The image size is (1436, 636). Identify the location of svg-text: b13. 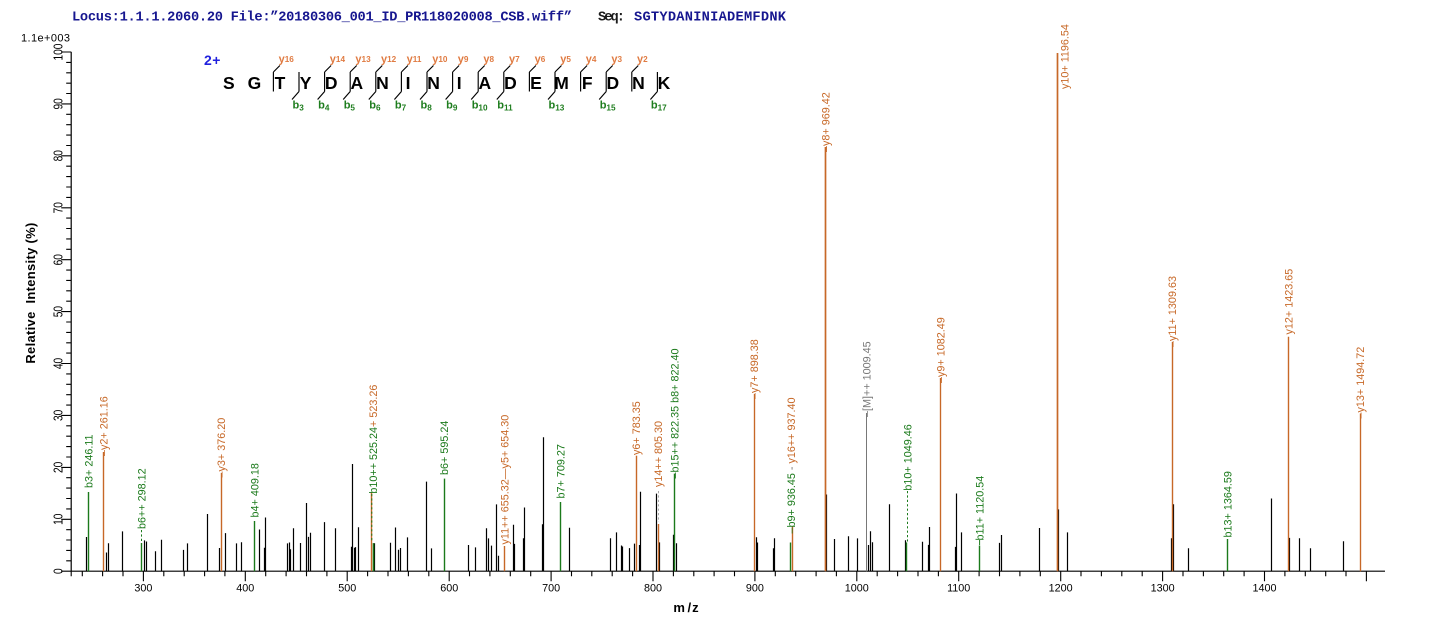
(557, 106).